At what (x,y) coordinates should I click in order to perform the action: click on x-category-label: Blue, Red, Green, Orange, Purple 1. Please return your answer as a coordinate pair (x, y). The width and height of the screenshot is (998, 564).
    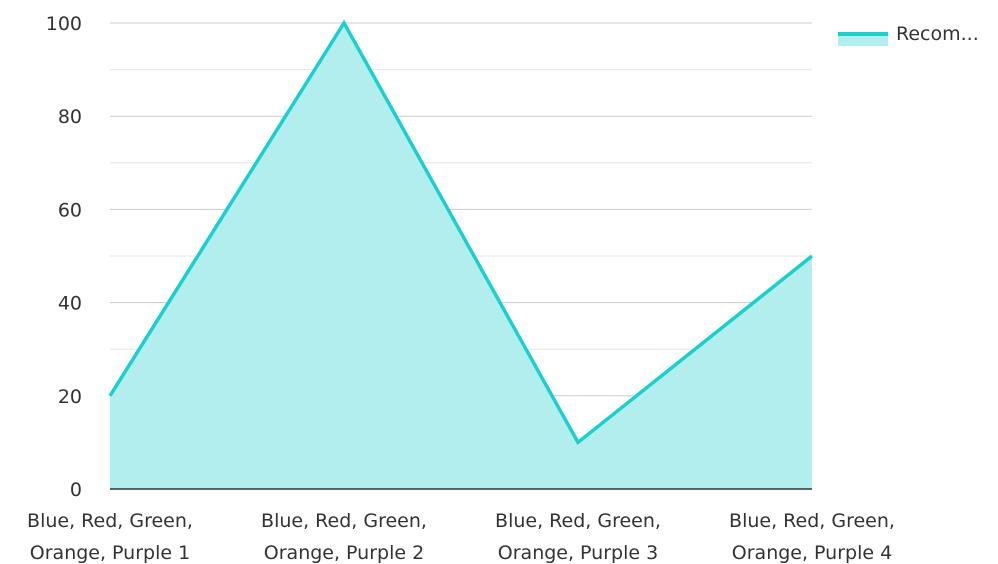
    Looking at the image, I should click on (110, 537).